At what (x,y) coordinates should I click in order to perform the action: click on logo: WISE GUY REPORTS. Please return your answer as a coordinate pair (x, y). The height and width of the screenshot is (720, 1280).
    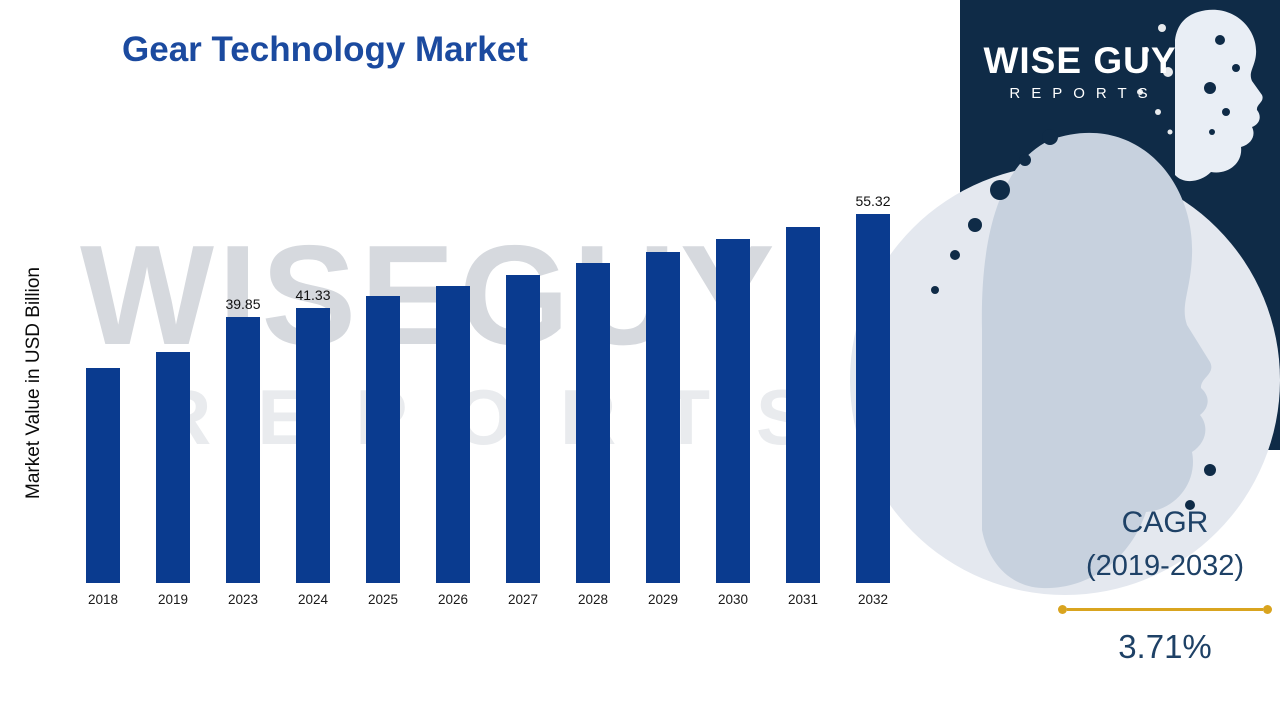
    Looking at the image, I should click on (1080, 71).